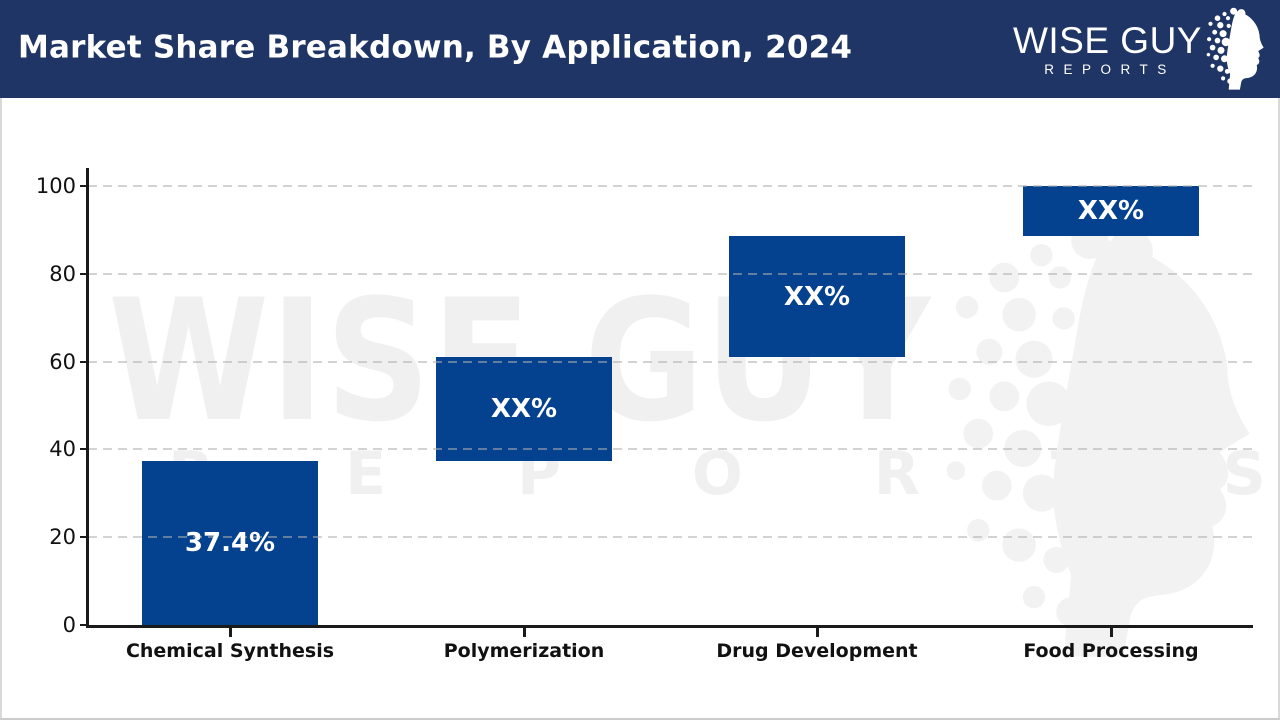 The height and width of the screenshot is (720, 1280). I want to click on y-axis-label-40: 40, so click(62, 449).